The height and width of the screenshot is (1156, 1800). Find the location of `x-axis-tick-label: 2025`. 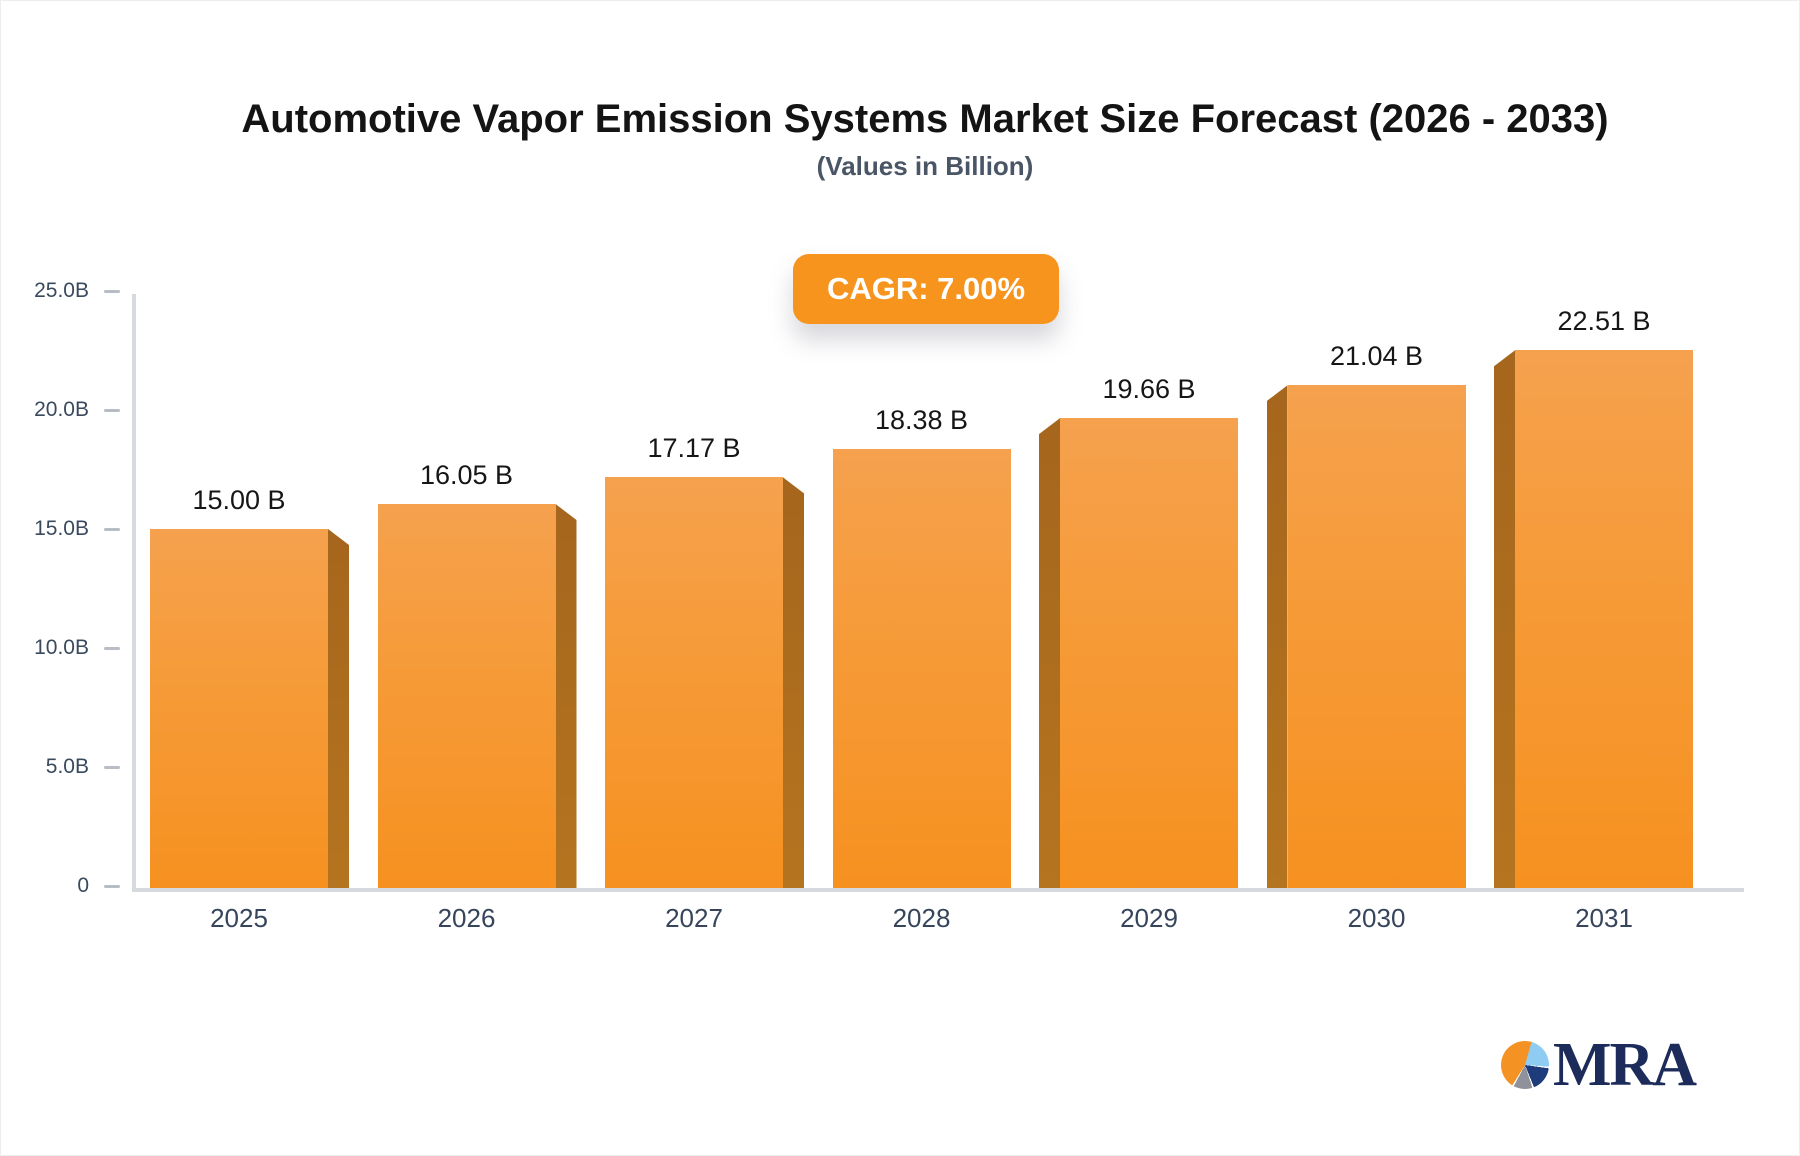

x-axis-tick-label: 2025 is located at coordinates (239, 918).